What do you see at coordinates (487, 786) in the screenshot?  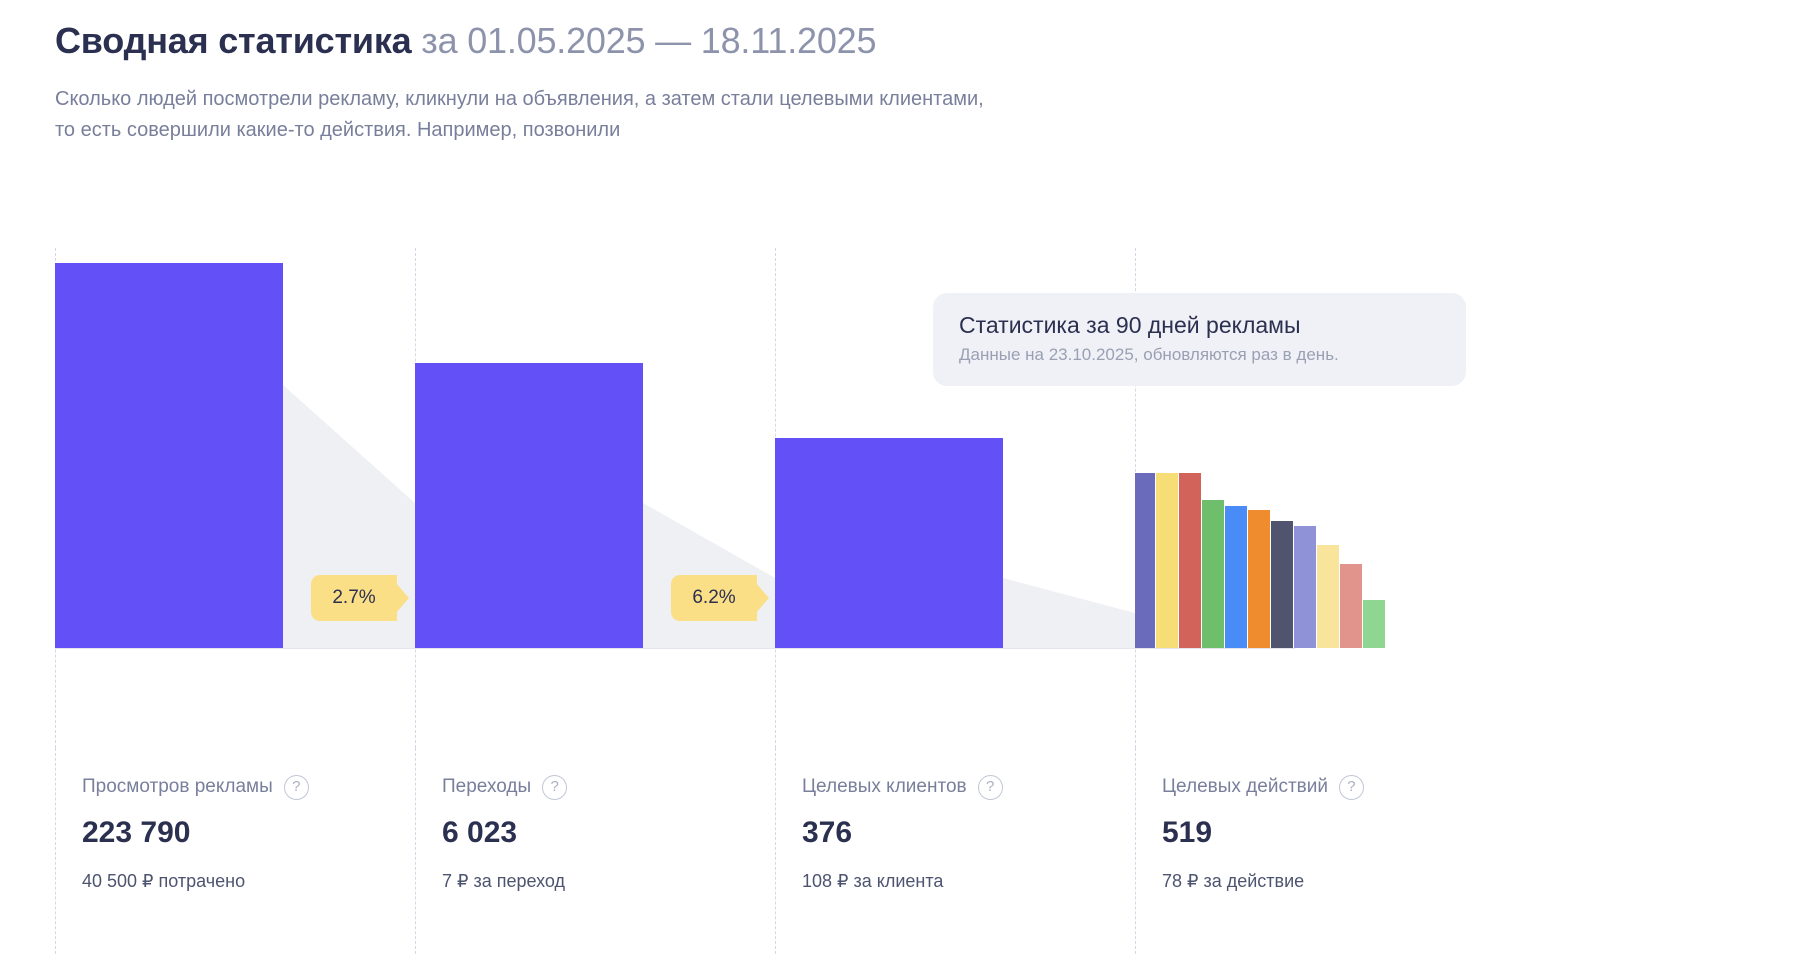 I see `stat-card-clicks-label: Переходы` at bounding box center [487, 786].